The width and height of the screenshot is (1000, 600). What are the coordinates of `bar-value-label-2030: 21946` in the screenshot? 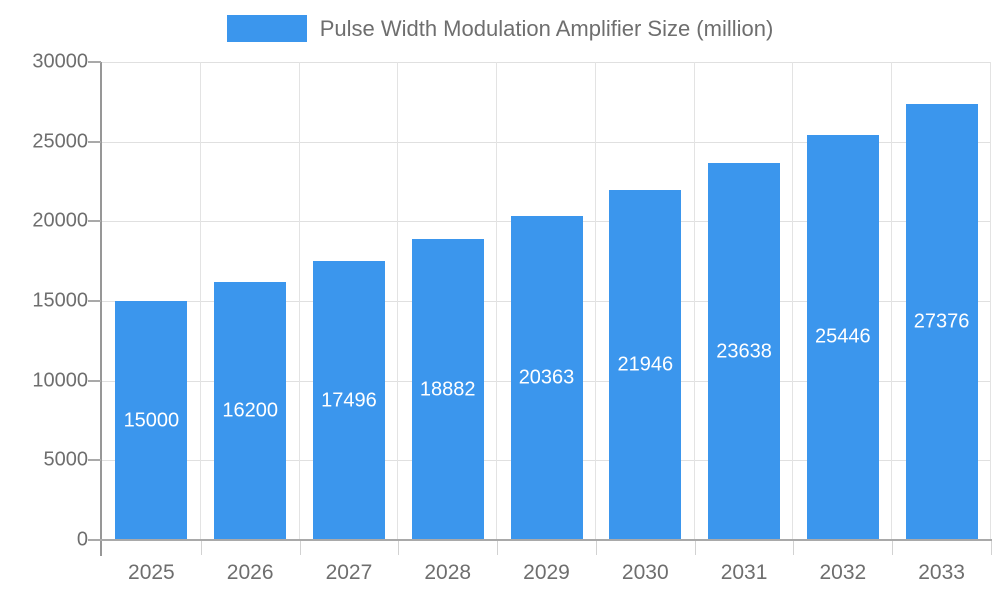 It's located at (645, 364).